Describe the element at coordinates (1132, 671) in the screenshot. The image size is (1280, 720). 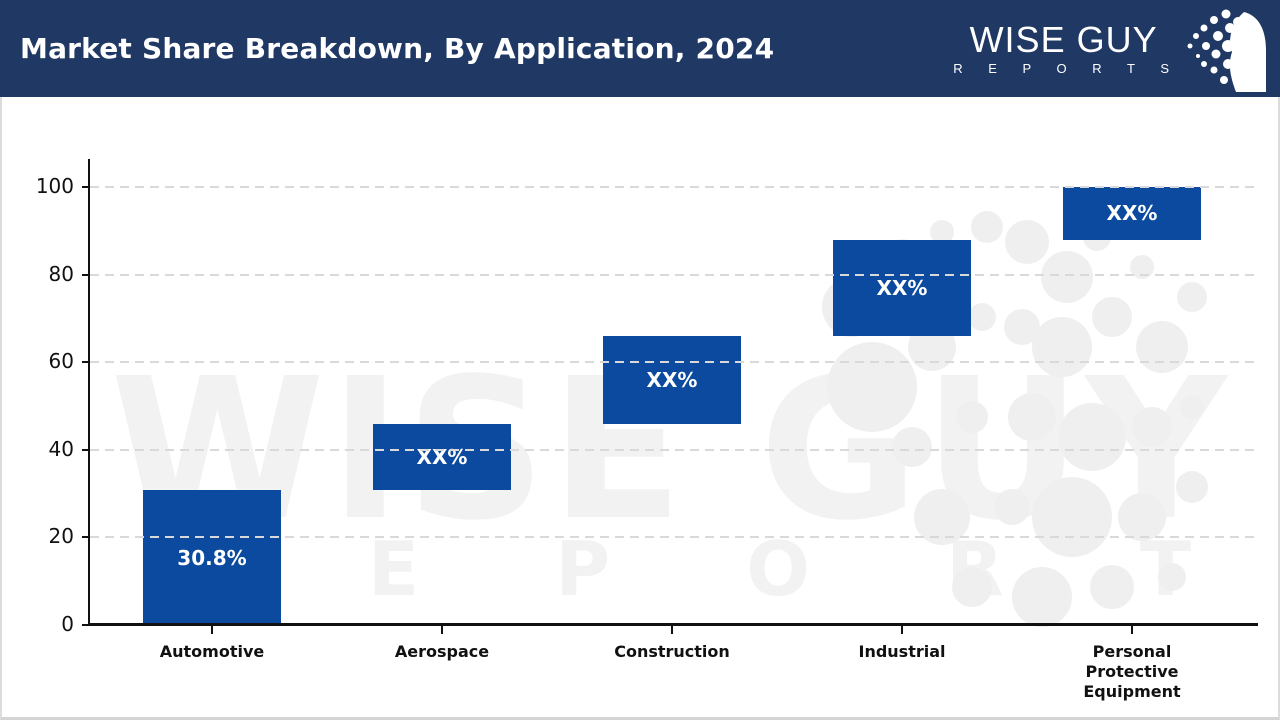
I see `category-label: Personal Protective Equipment` at that location.